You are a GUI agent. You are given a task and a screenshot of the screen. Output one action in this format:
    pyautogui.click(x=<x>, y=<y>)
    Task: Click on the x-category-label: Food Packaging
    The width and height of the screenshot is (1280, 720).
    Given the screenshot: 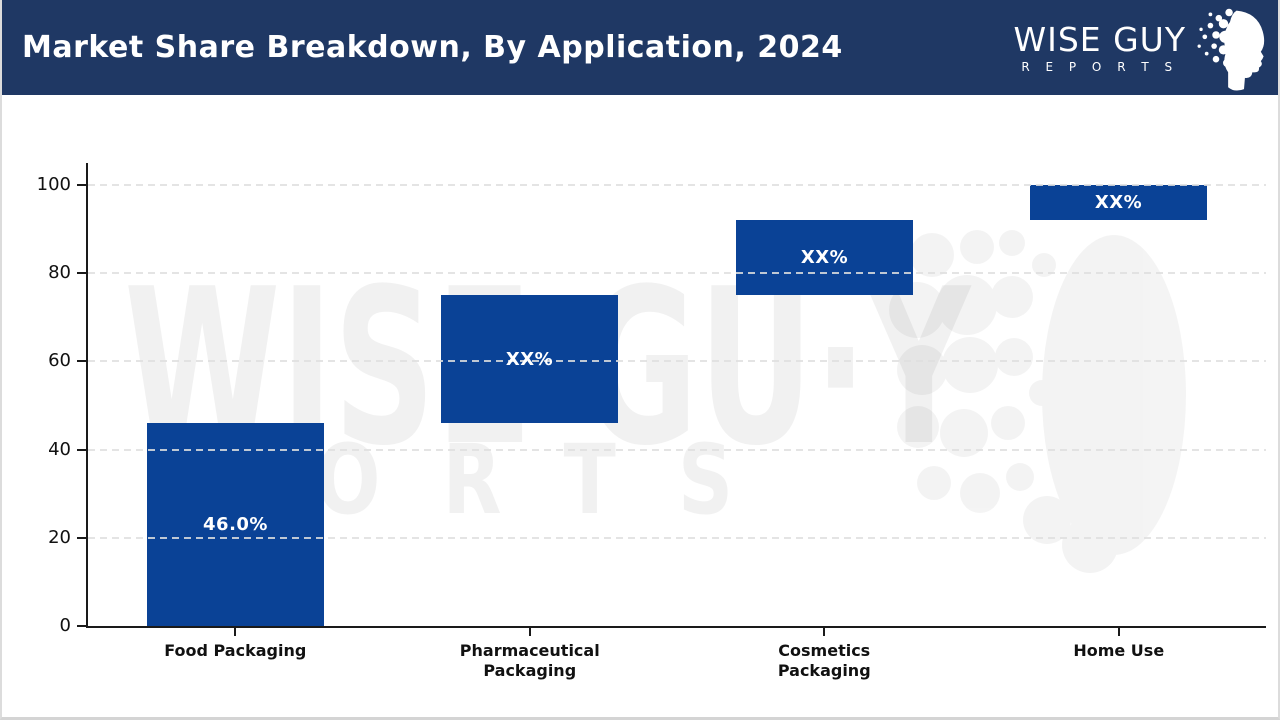 What is the action you would take?
    pyautogui.click(x=235, y=650)
    